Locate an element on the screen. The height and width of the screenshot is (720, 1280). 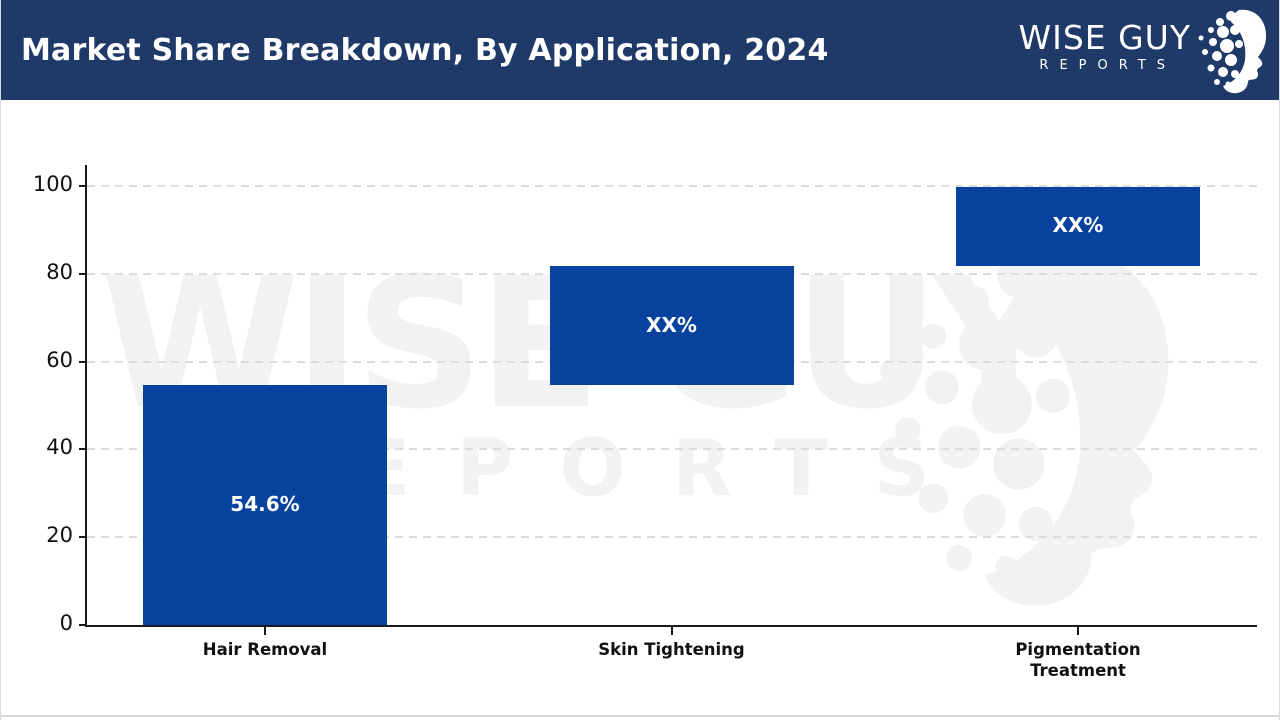
logo-wordmark: WISE GUY is located at coordinates (1104, 37).